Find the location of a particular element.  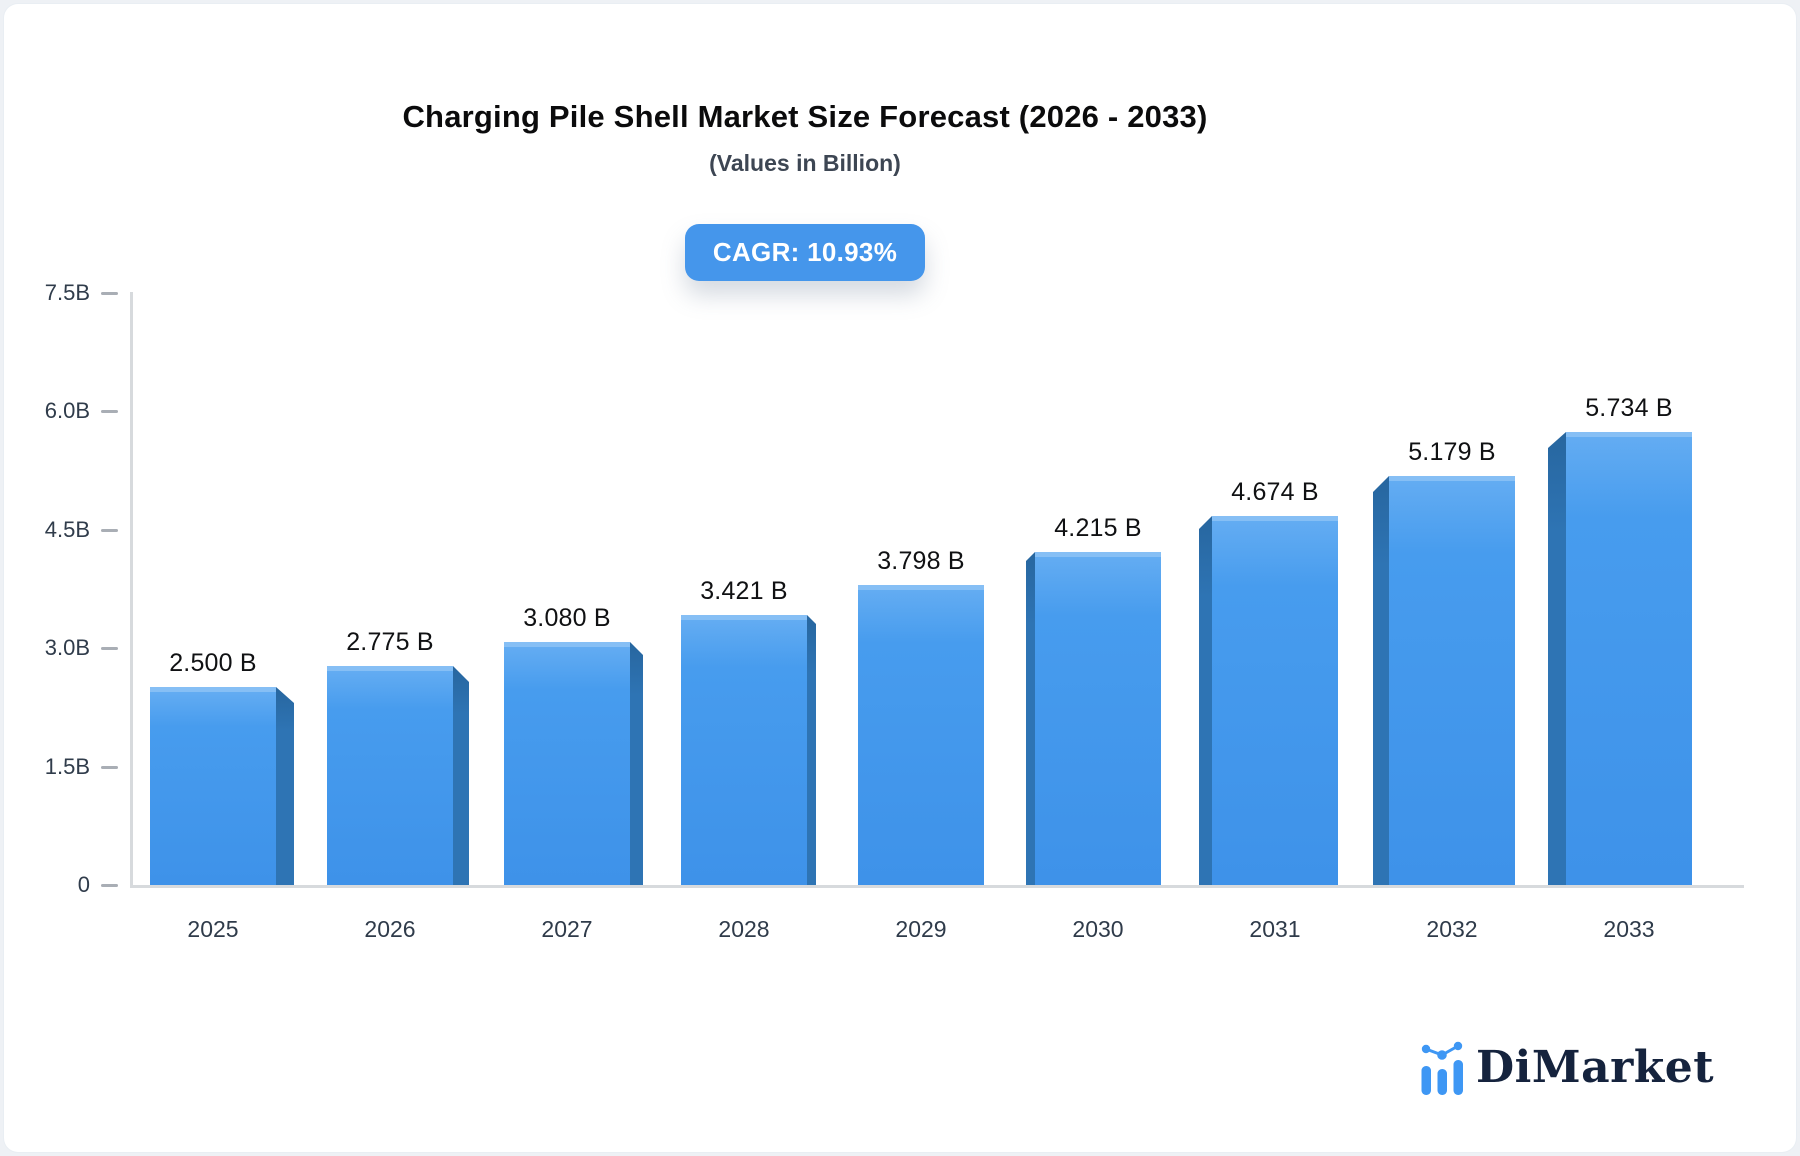

y-tick-label-1.5B: 1.5B is located at coordinates (67, 766).